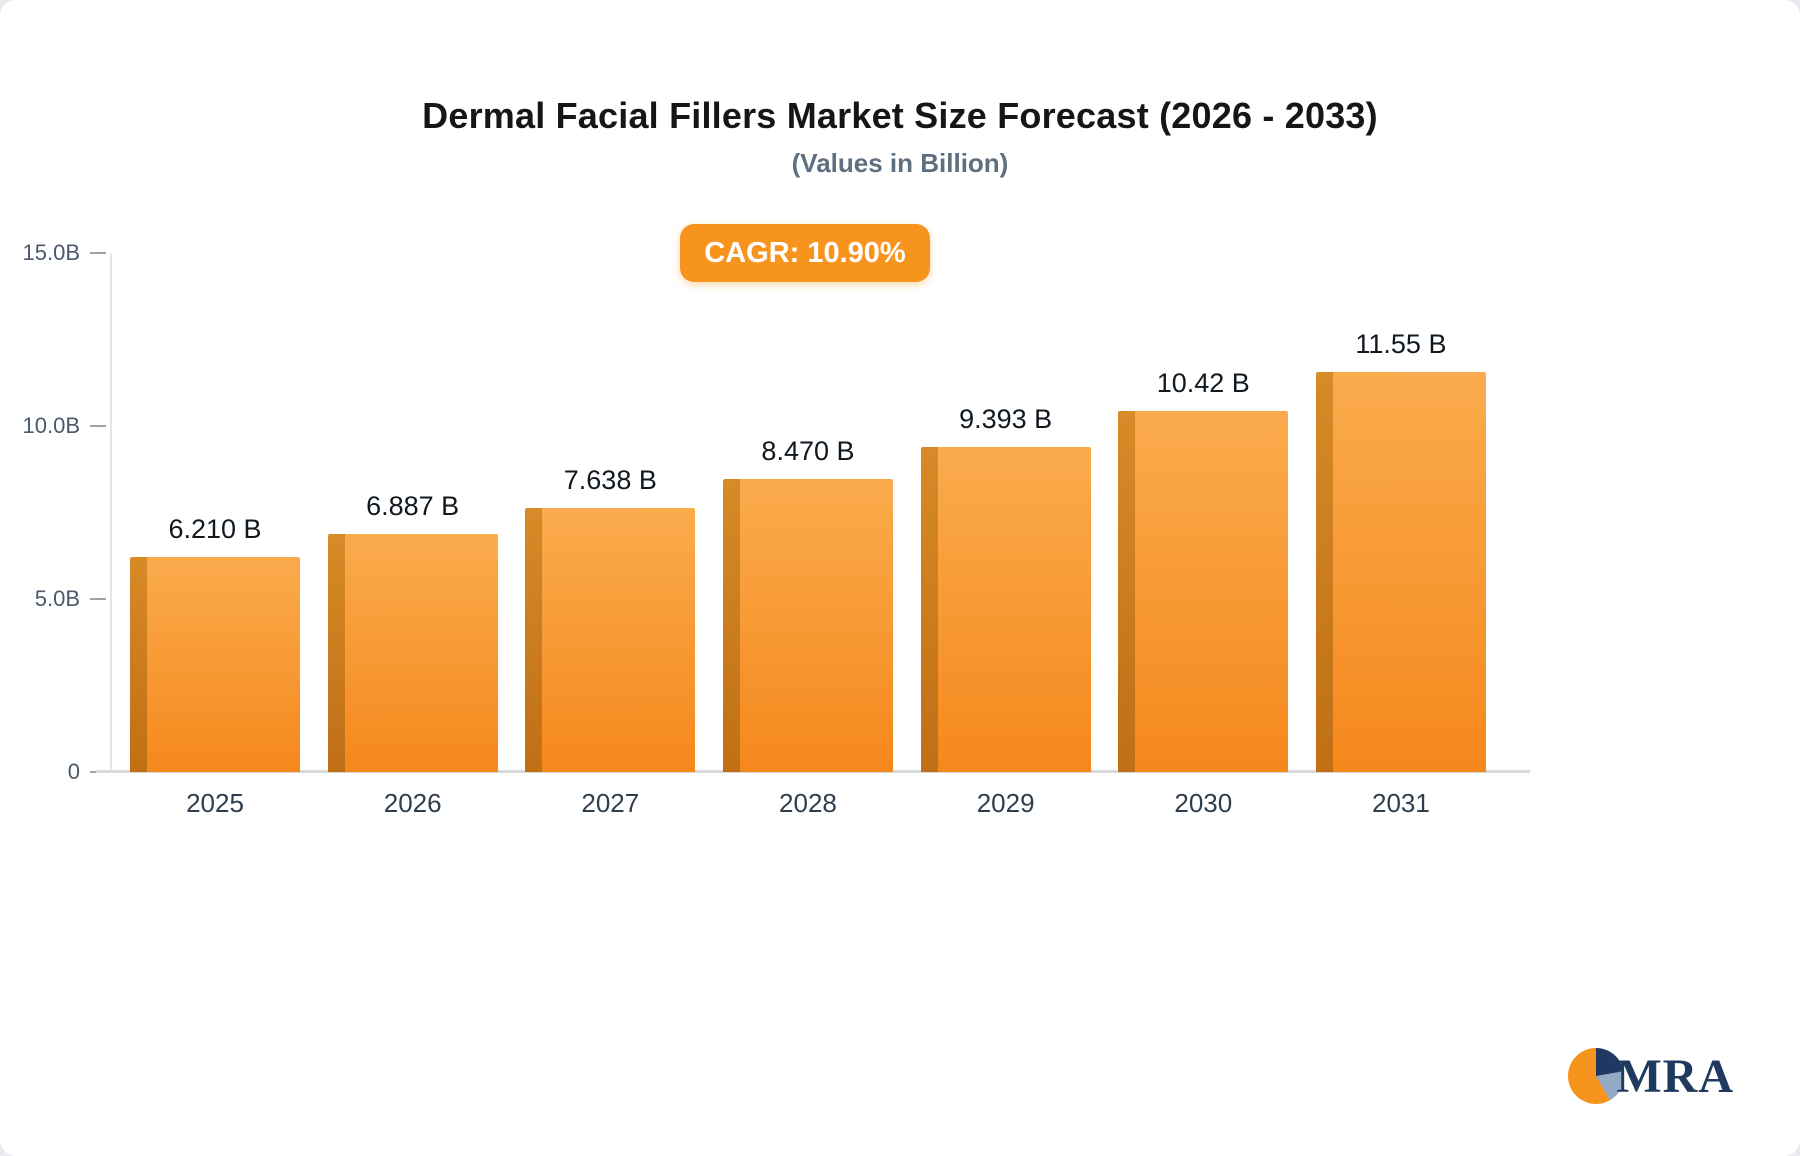  Describe the element at coordinates (51, 252) in the screenshot. I see `y-tick-label: 15.0B` at that location.